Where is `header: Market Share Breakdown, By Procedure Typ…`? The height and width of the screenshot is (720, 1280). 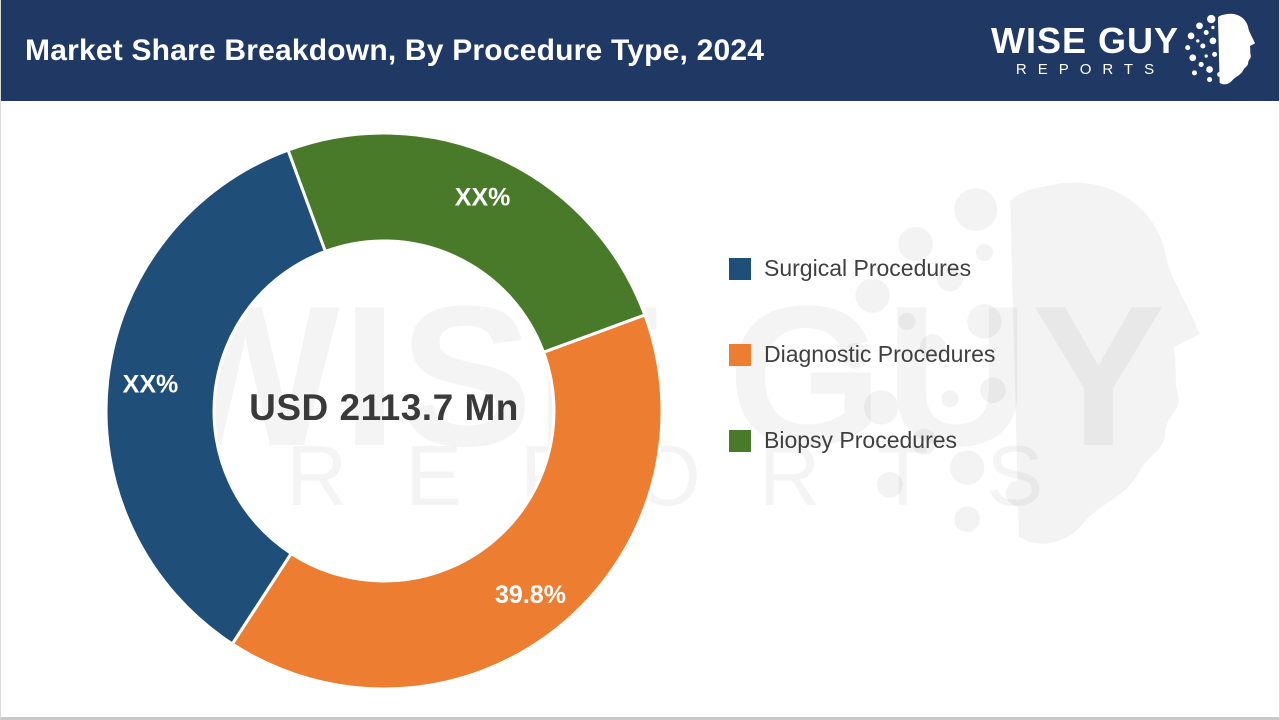 header: Market Share Breakdown, By Procedure Typ… is located at coordinates (640, 50).